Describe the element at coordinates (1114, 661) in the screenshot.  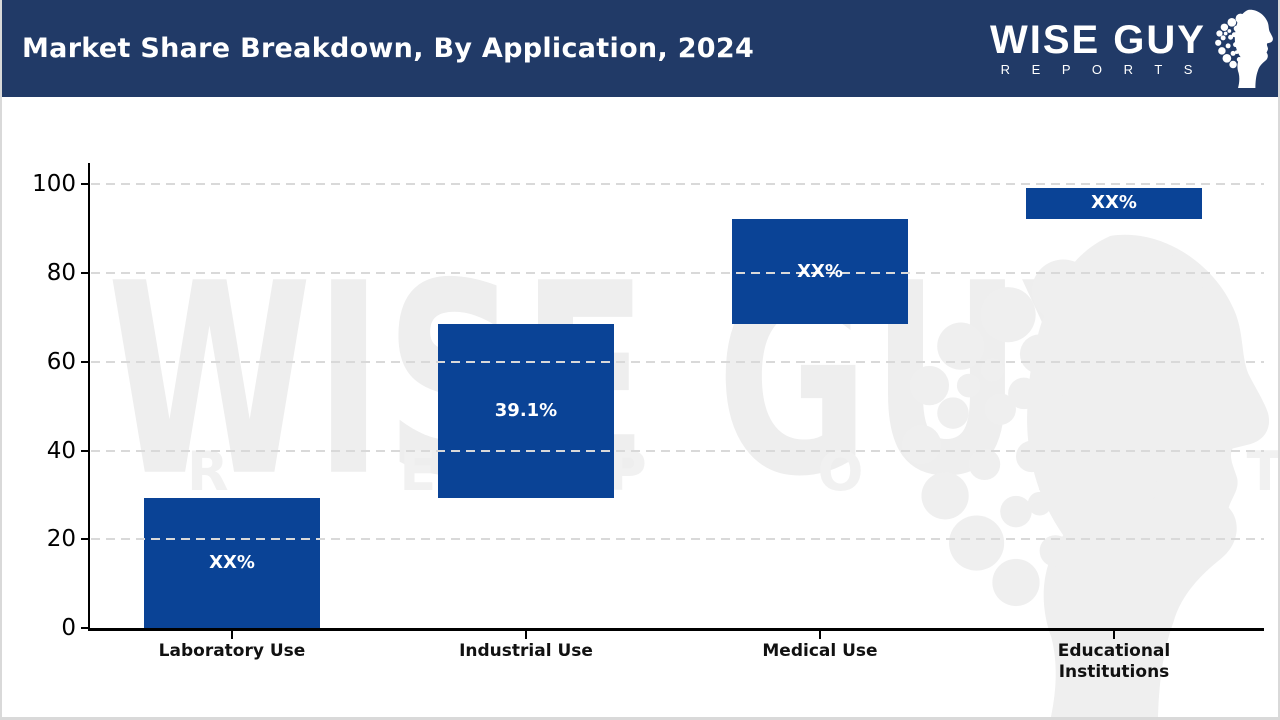
I see `x-axis-label: Educational Institutions` at that location.